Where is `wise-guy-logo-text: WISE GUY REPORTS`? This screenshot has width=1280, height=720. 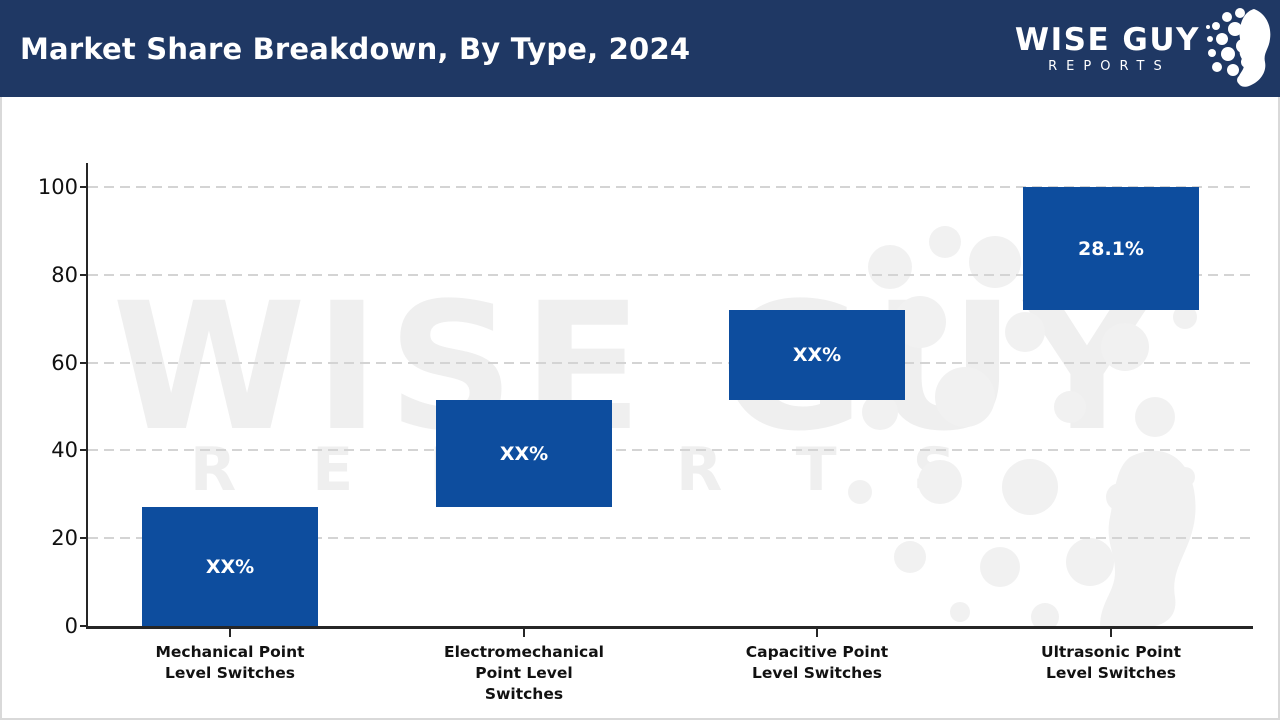
wise-guy-logo-text: WISE GUY REPORTS is located at coordinates (1107, 49).